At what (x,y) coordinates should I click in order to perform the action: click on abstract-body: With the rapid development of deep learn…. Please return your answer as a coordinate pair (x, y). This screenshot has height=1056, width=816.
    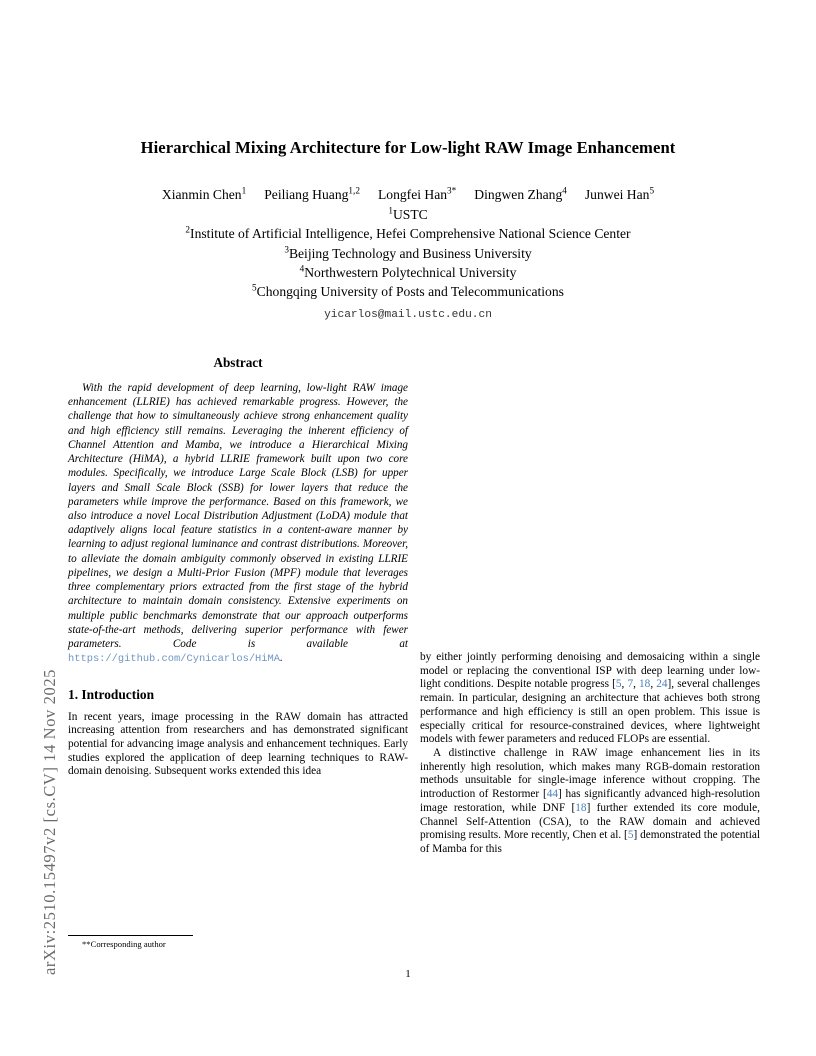
    Looking at the image, I should click on (238, 523).